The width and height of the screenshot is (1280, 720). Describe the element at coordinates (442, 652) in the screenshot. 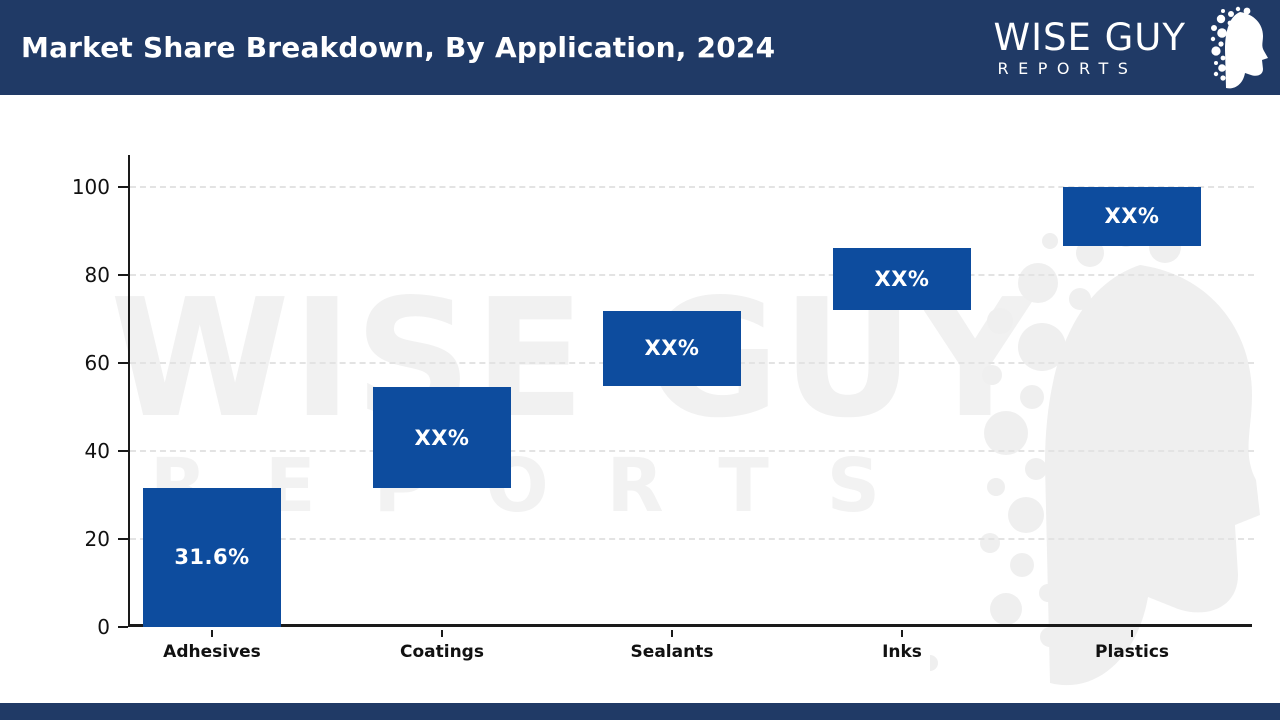

I see `x-axis-label-coatings: Coatings` at that location.